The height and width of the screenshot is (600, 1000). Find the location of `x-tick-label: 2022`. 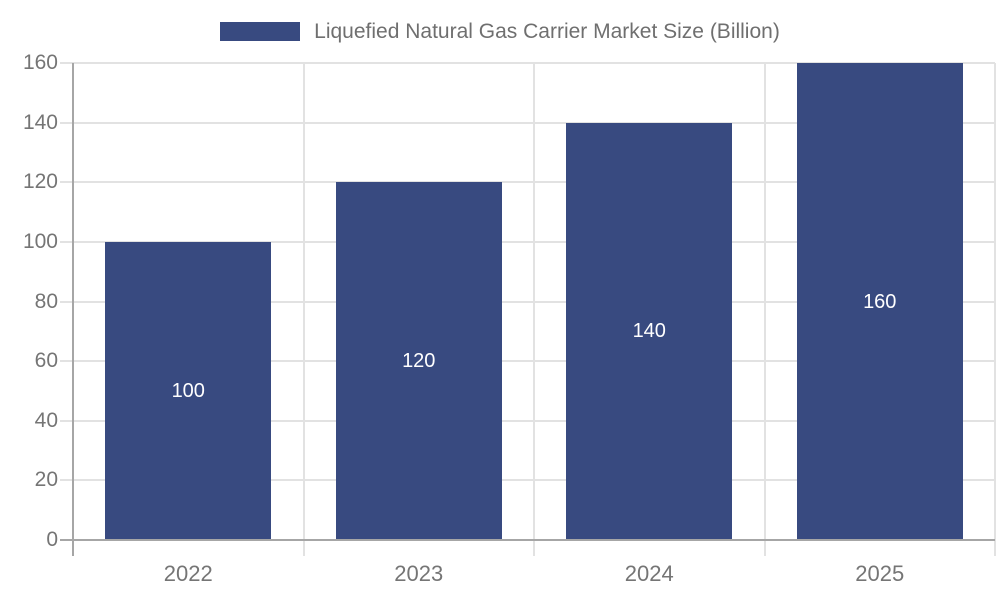

x-tick-label: 2022 is located at coordinates (188, 573).